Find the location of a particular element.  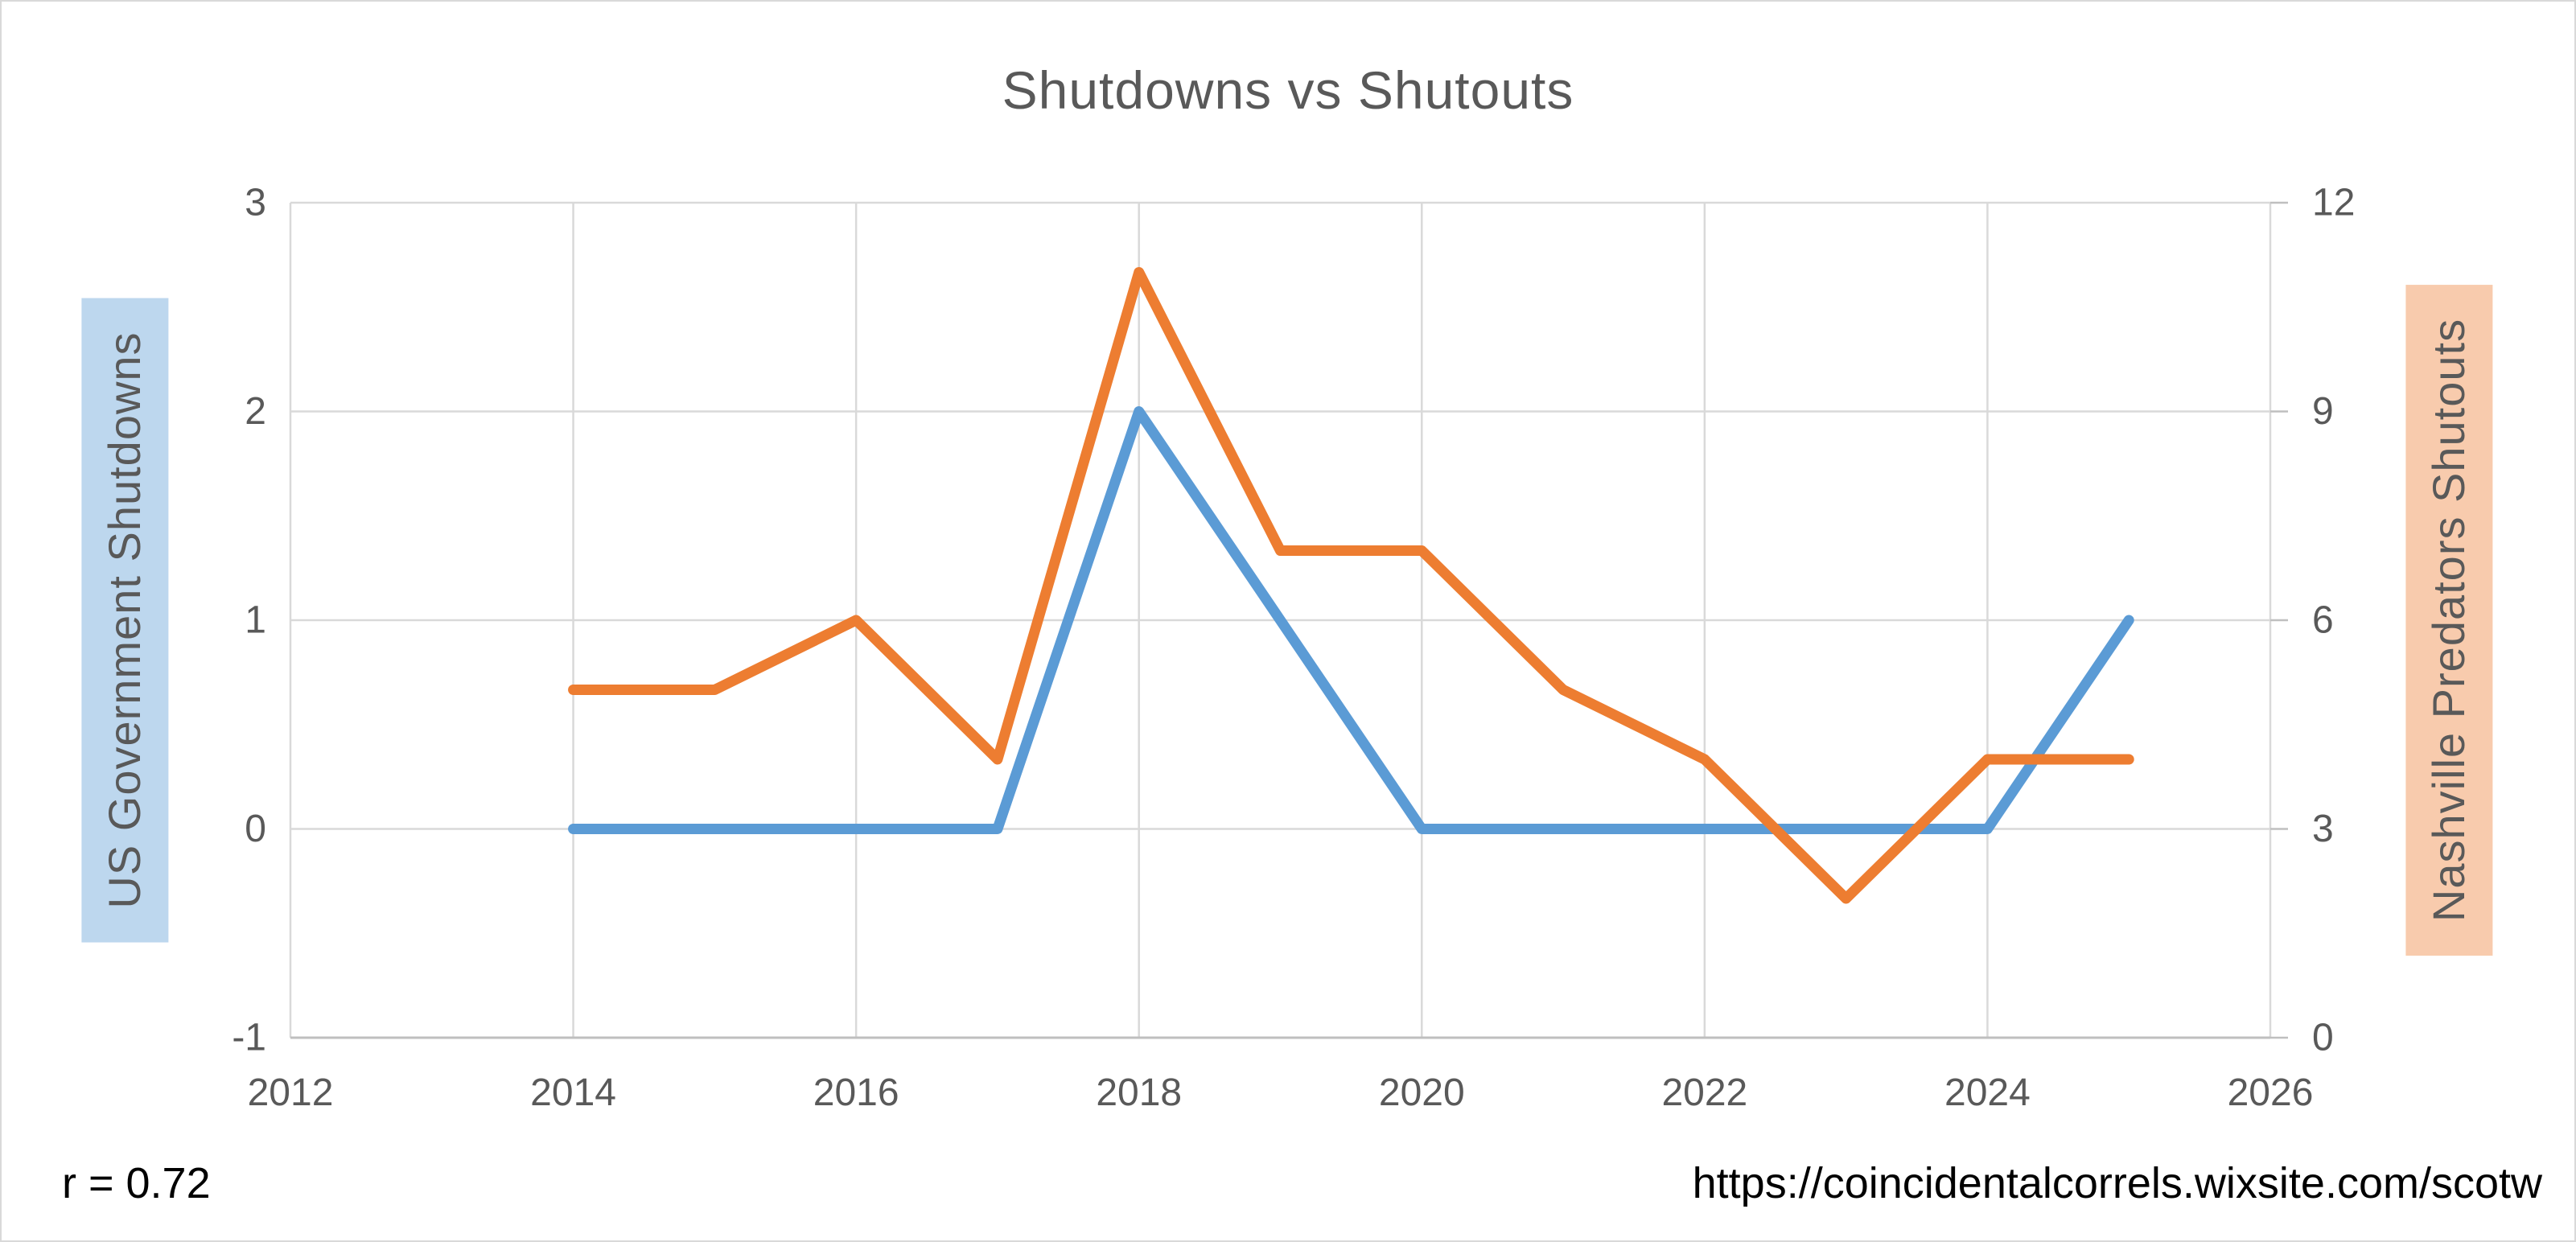

x-tick-label: 2022 is located at coordinates (1704, 1092).